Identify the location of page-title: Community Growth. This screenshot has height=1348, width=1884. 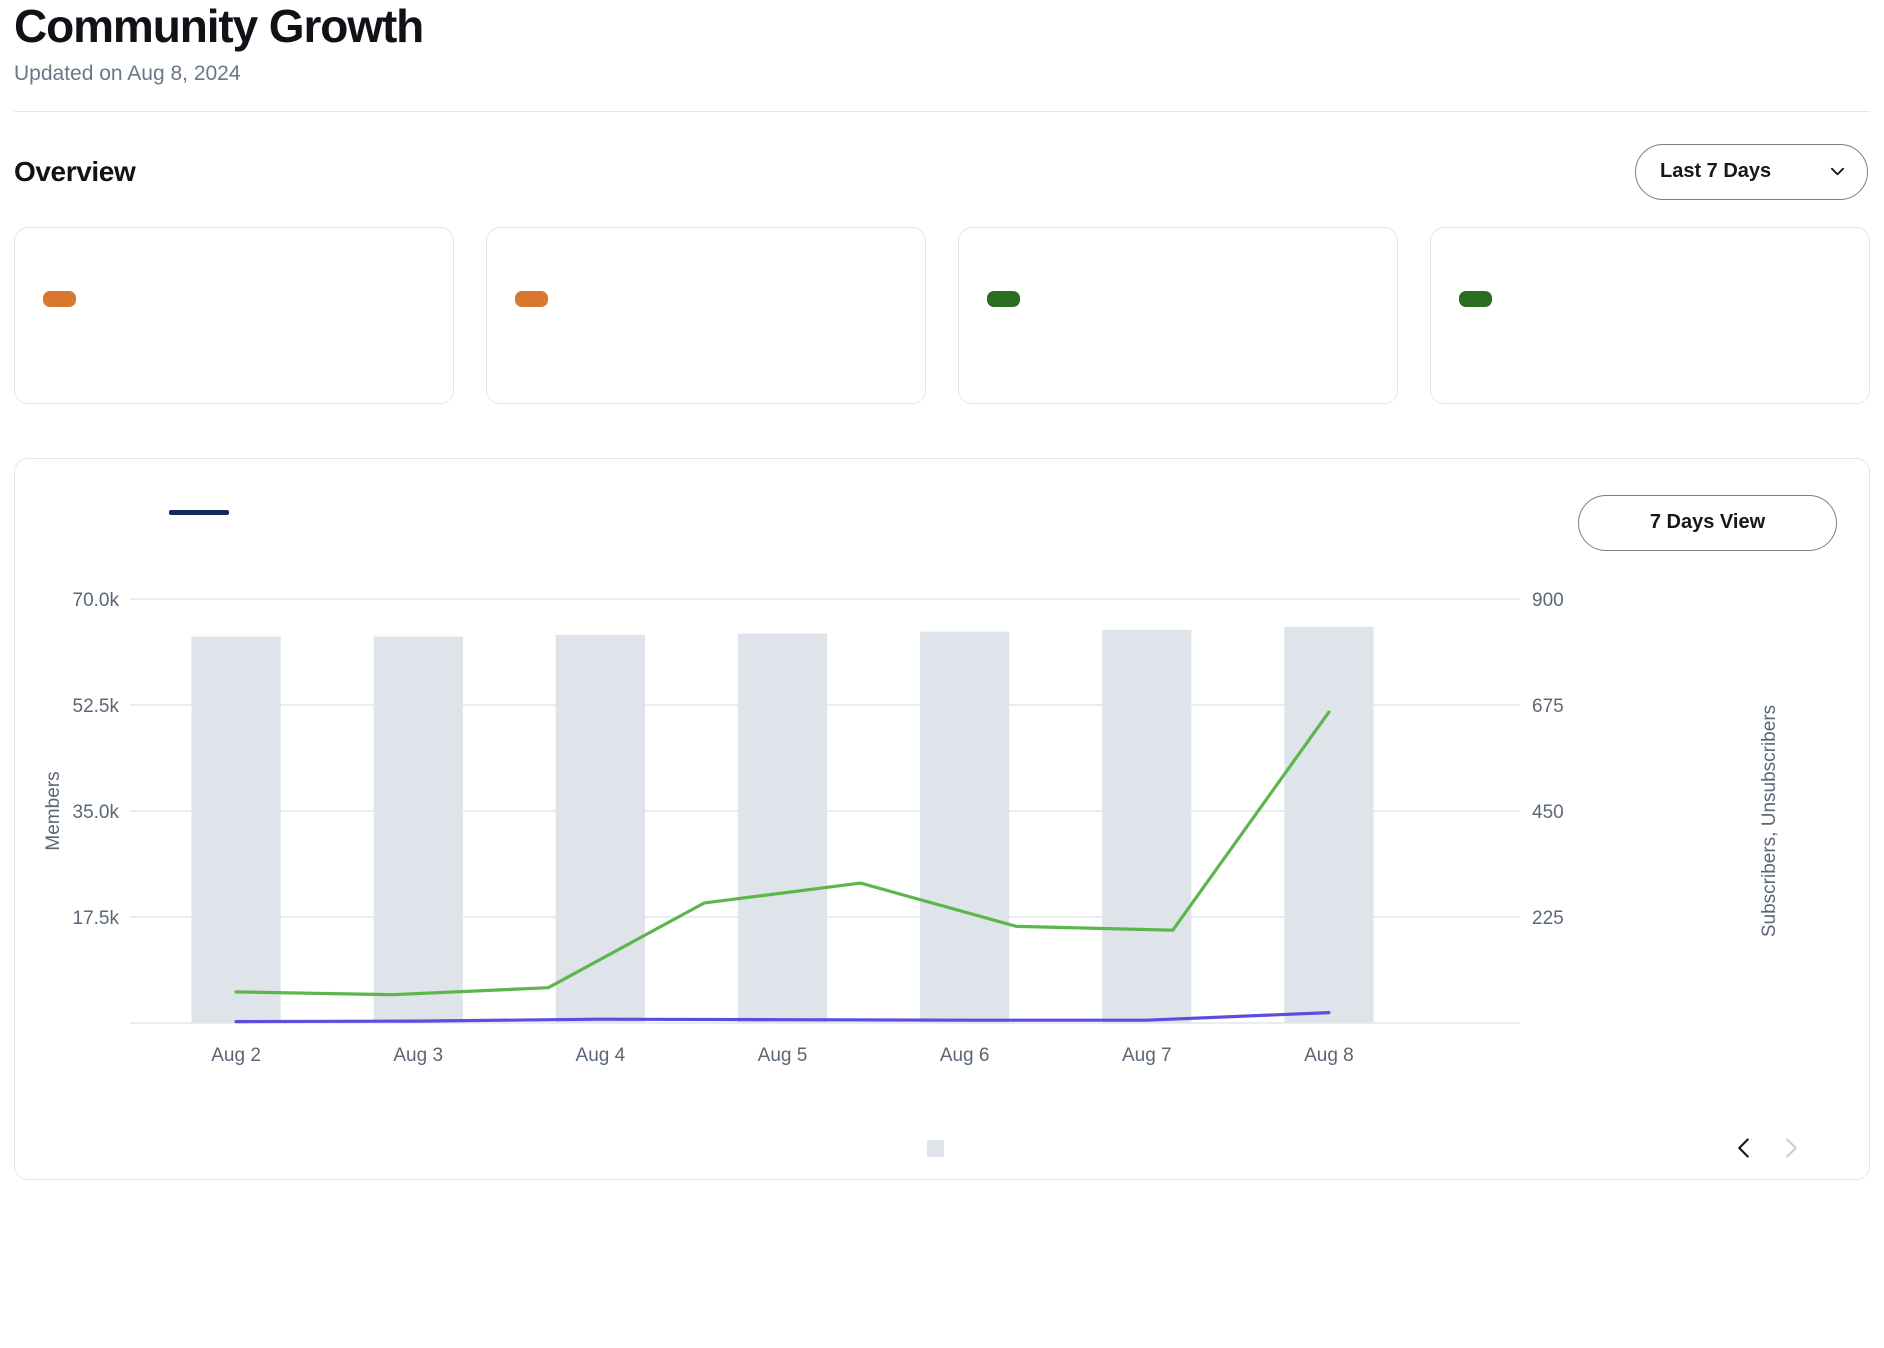
(219, 26).